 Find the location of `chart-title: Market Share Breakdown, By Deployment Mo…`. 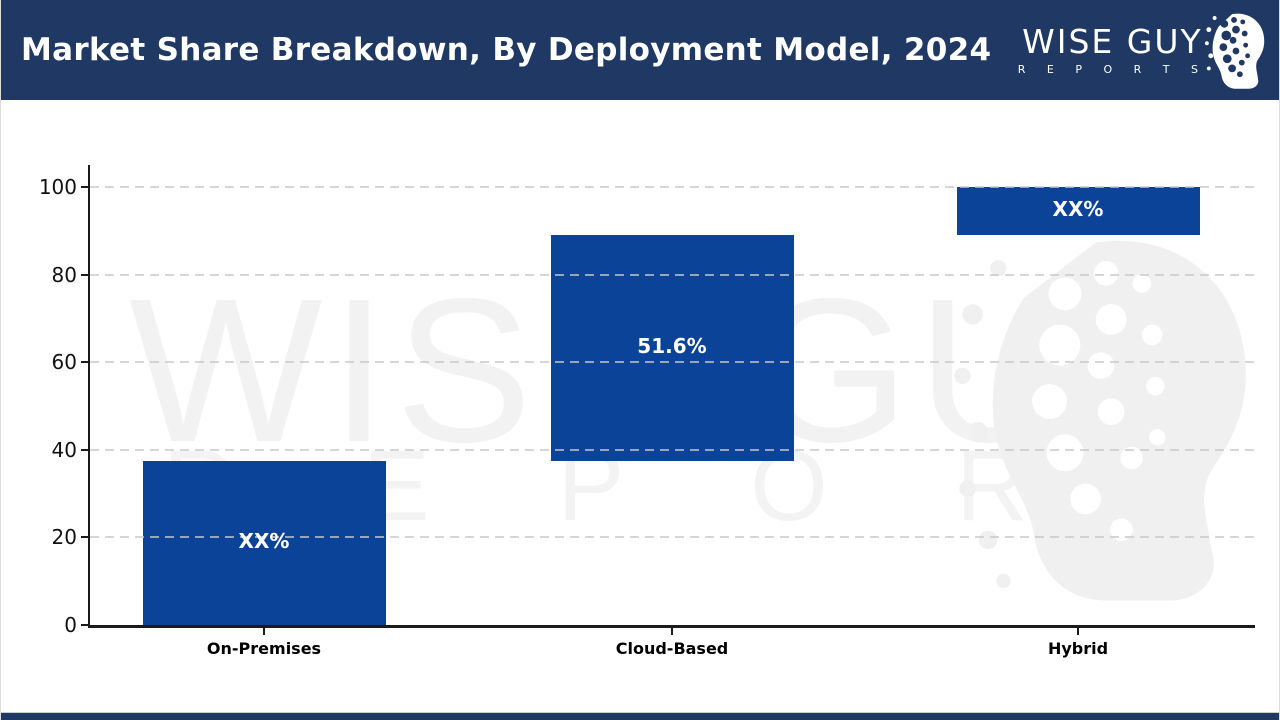

chart-title: Market Share Breakdown, By Deployment Mo… is located at coordinates (506, 50).